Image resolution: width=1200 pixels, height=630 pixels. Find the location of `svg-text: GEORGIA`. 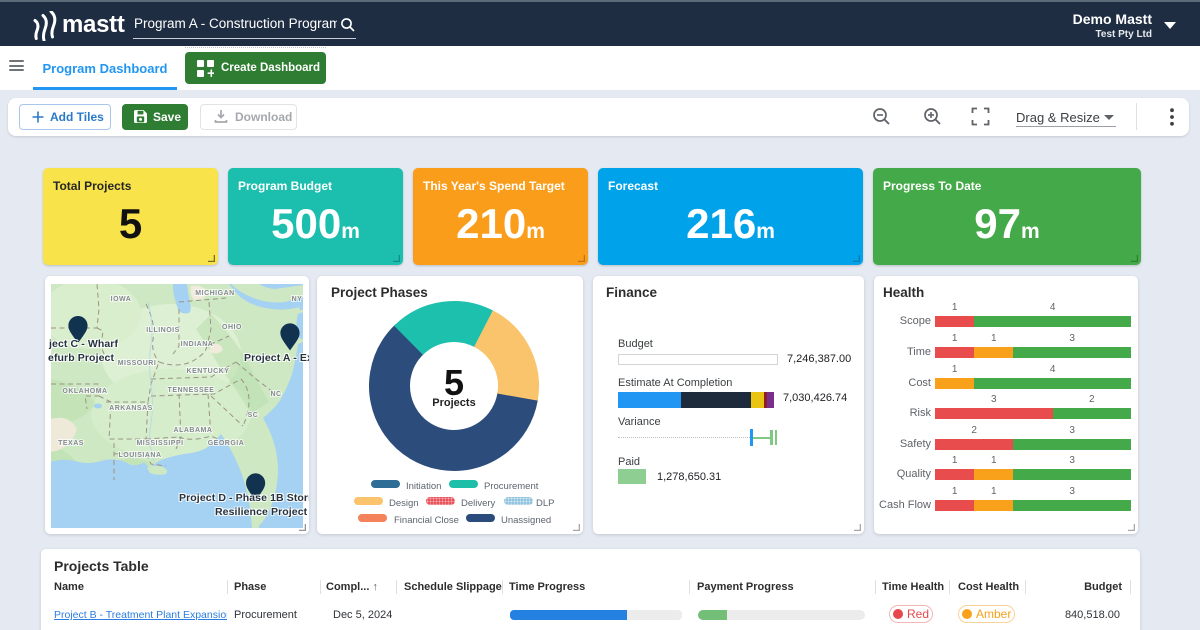

svg-text: GEORGIA is located at coordinates (226, 443).